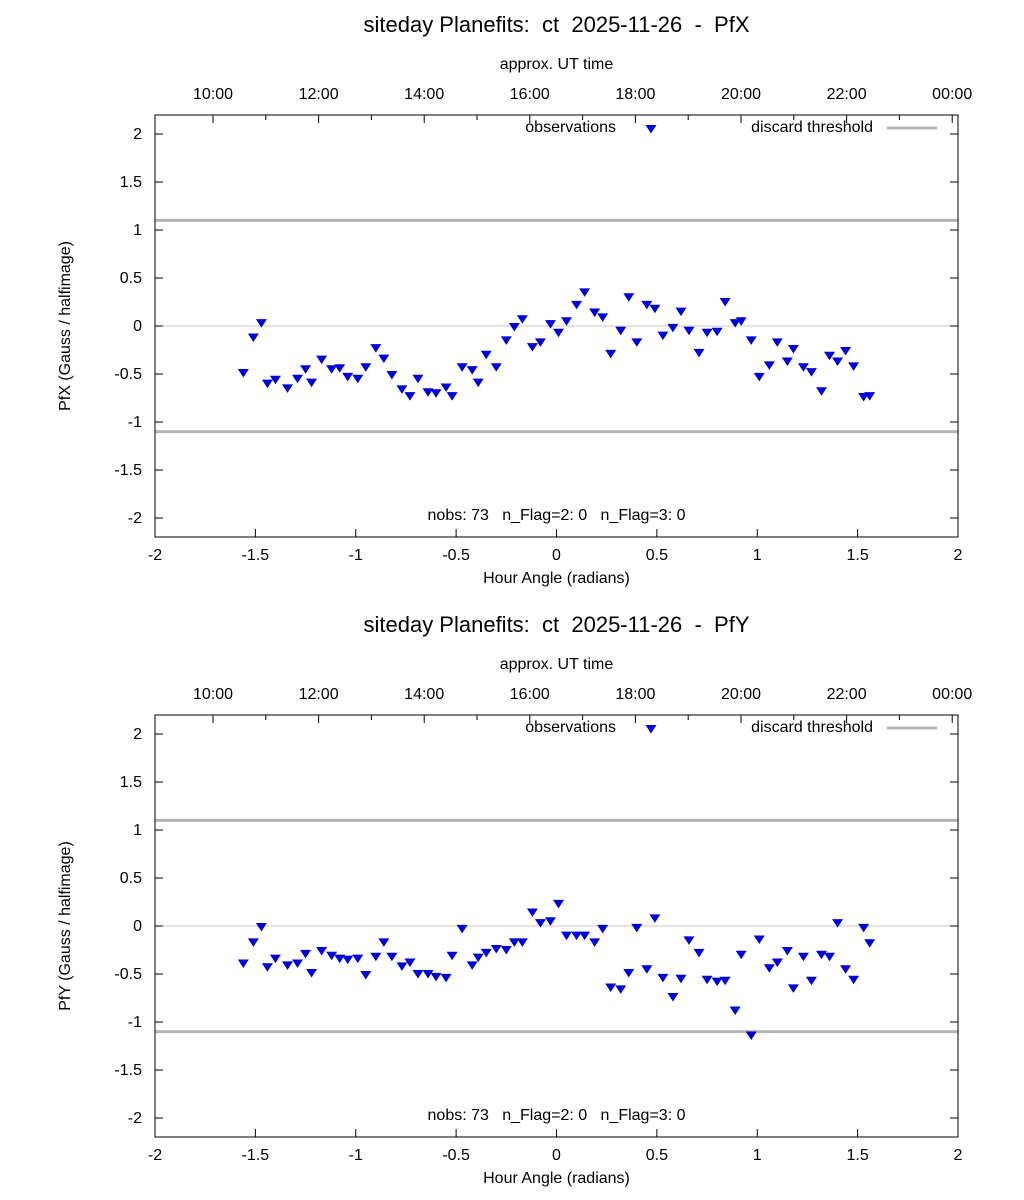 The width and height of the screenshot is (1024, 1200). I want to click on chart-title: siteday Planefits: ct 2025-11-26 - PfX, so click(556, 24).